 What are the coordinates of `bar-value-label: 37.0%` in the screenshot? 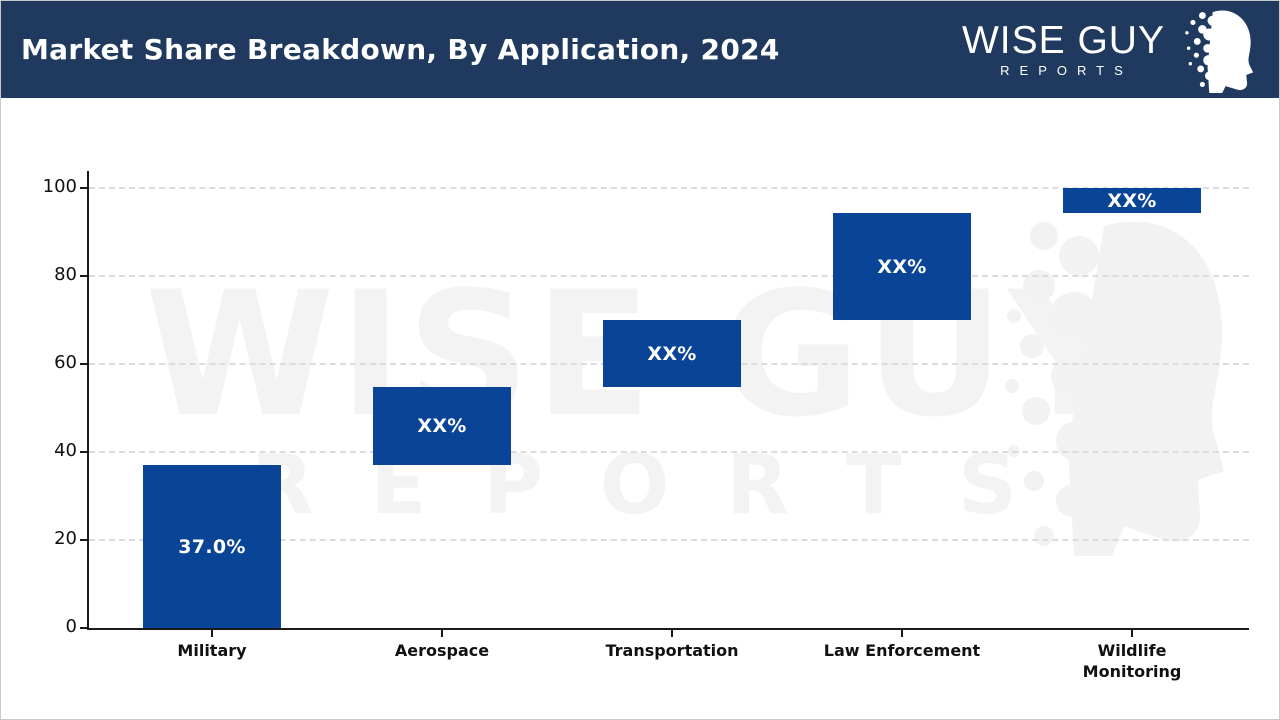 It's located at (212, 546).